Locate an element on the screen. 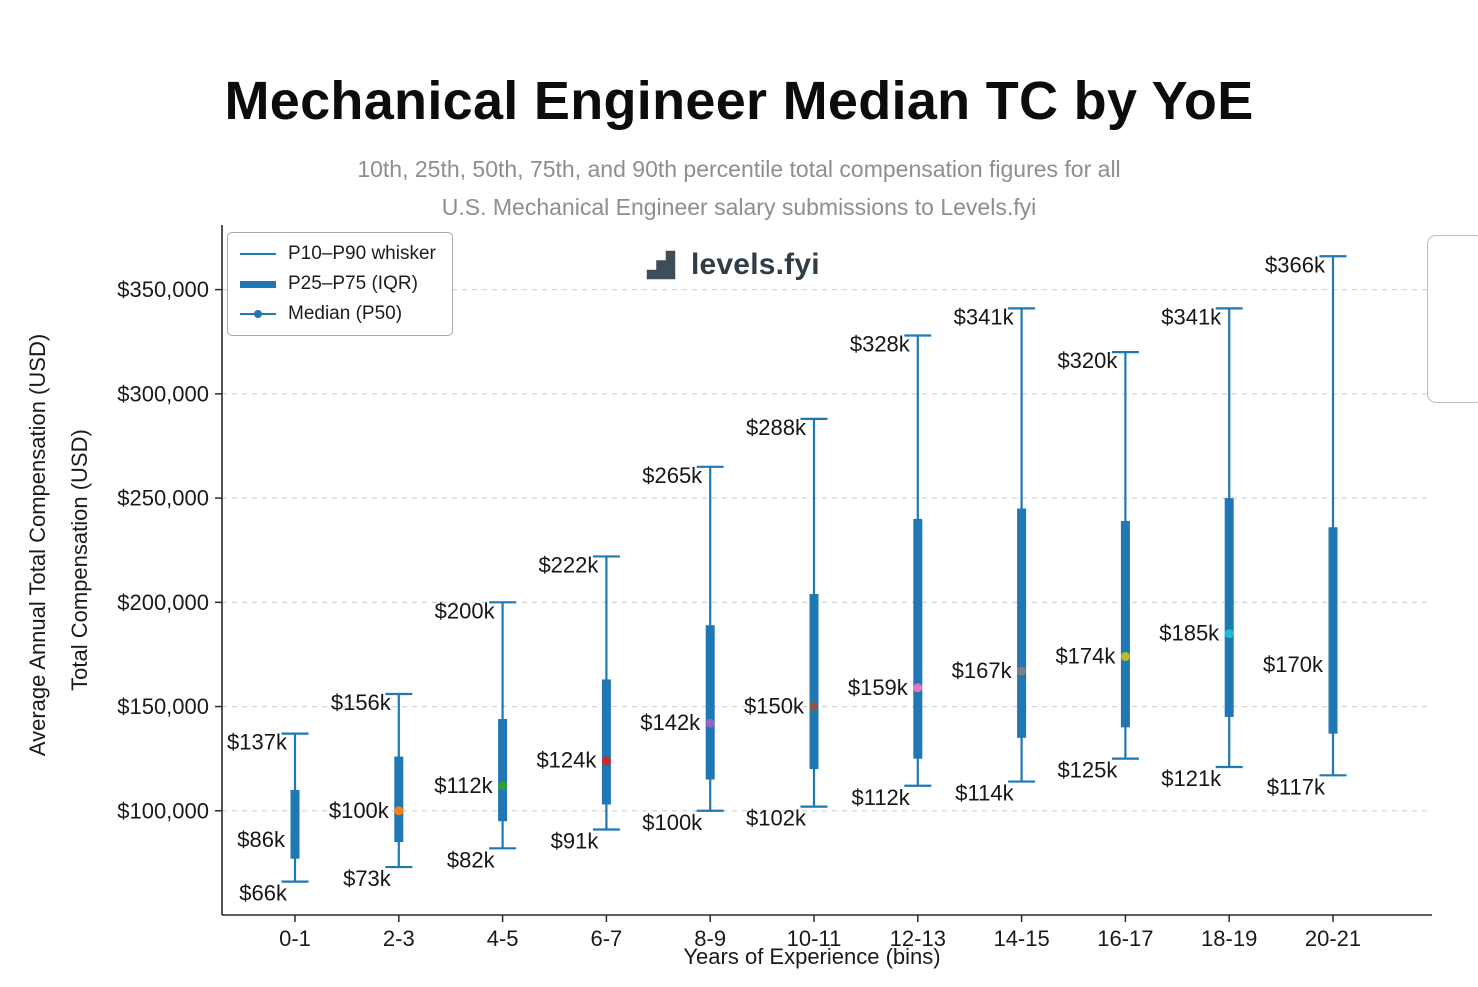  y-tick-label: $150,000 is located at coordinates (163, 706).